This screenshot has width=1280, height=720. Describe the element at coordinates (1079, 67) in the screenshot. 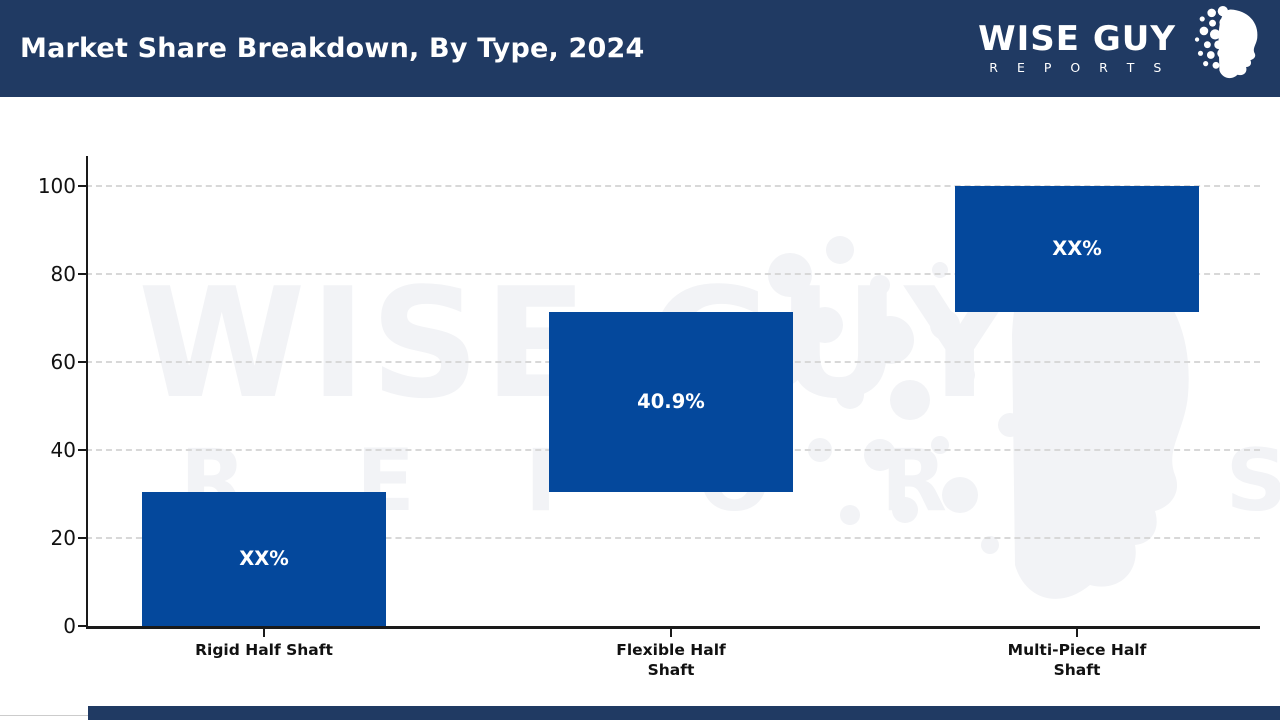

I see `logo-reports-label: R E P O R T S` at that location.